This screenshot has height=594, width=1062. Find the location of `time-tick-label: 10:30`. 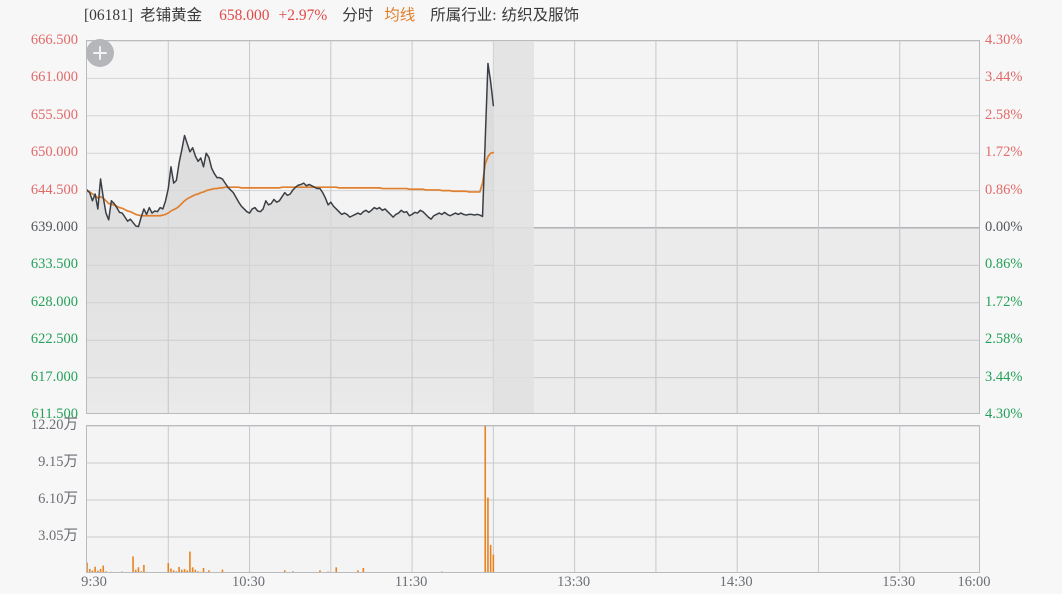

time-tick-label: 10:30 is located at coordinates (249, 582).